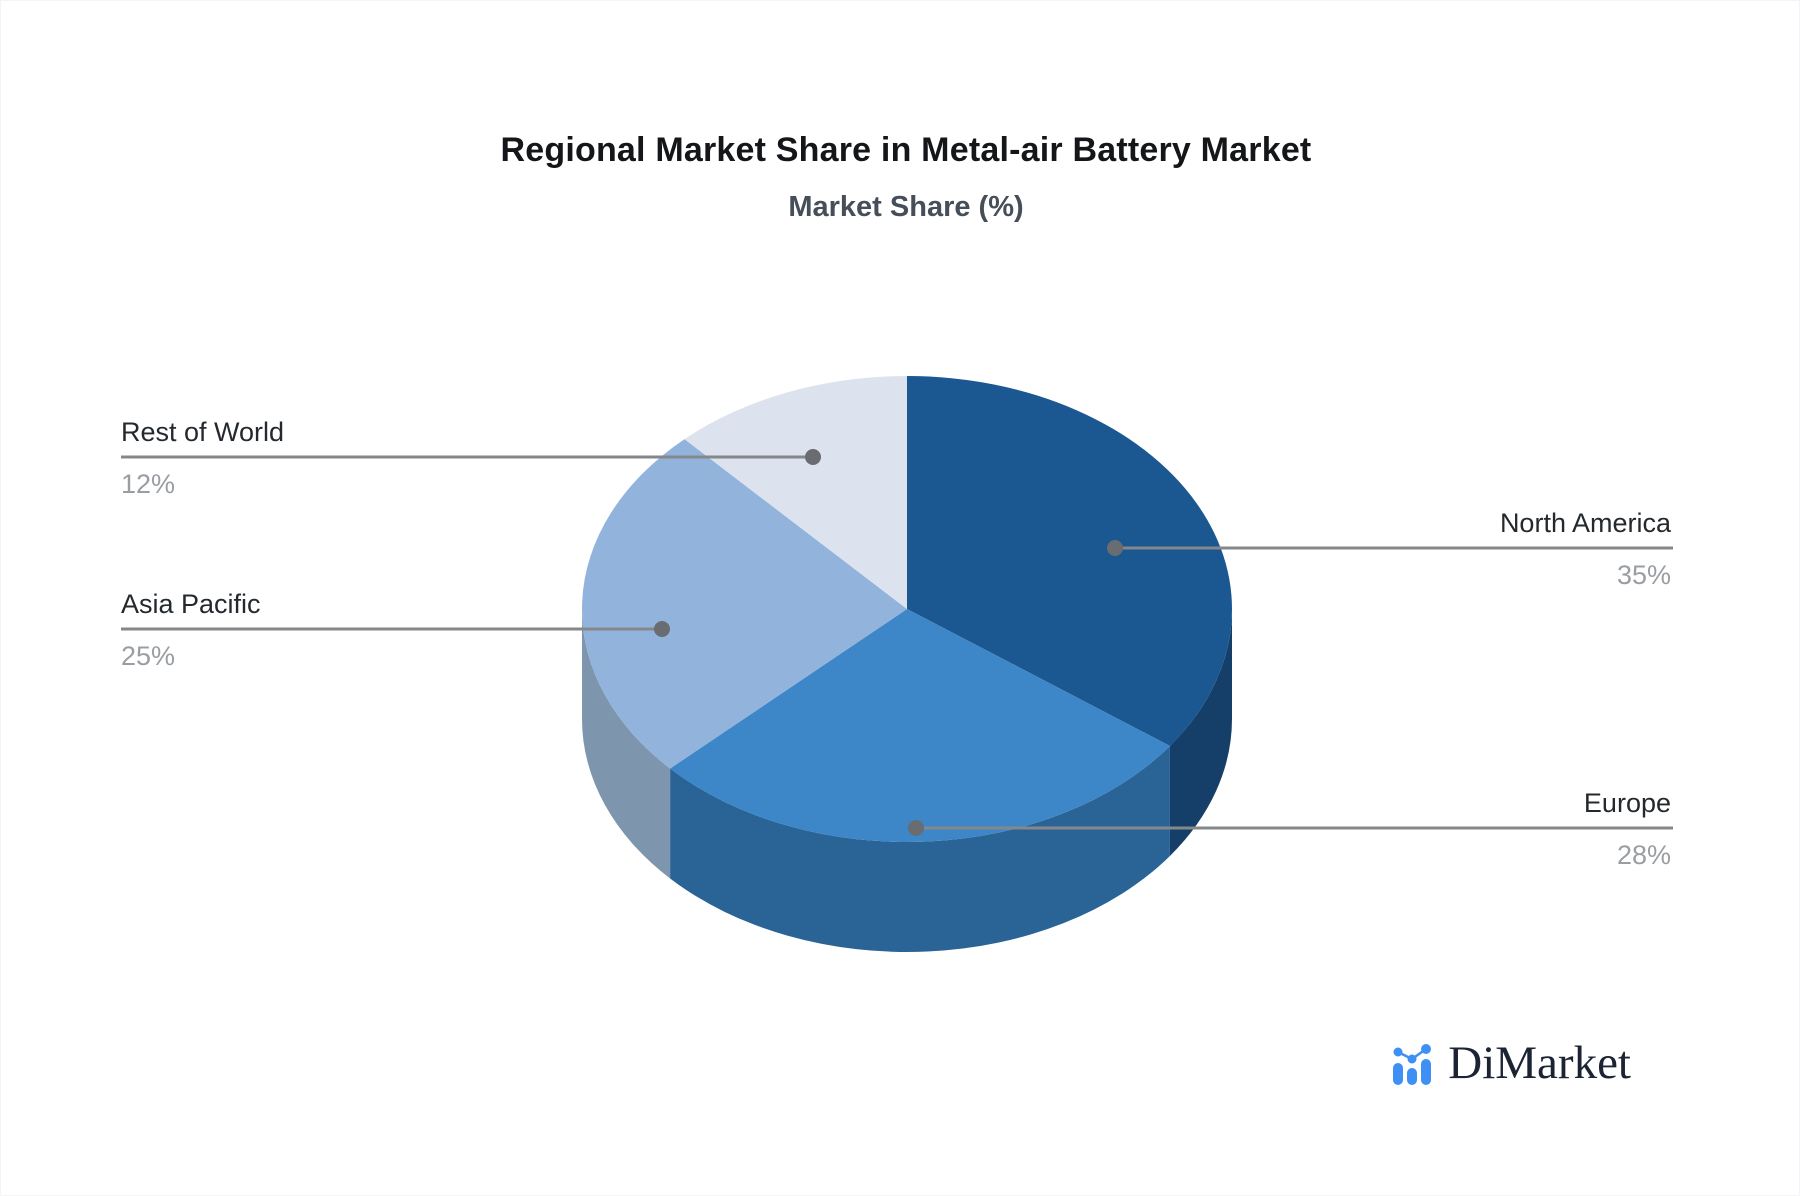  Describe the element at coordinates (1539, 1063) in the screenshot. I see `logo-text: DiMarket` at that location.